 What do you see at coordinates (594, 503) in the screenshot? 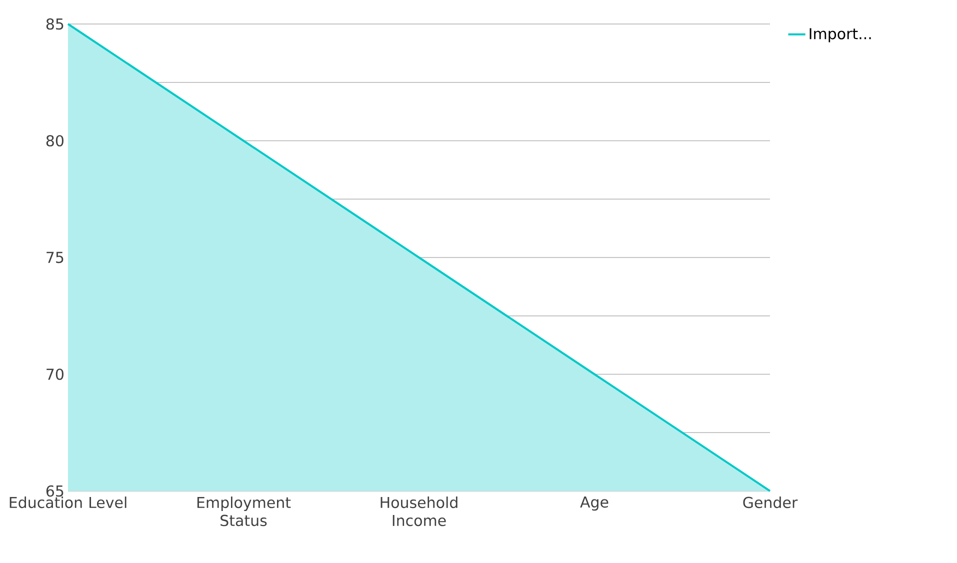
I see `x-tick-label: Age` at bounding box center [594, 503].